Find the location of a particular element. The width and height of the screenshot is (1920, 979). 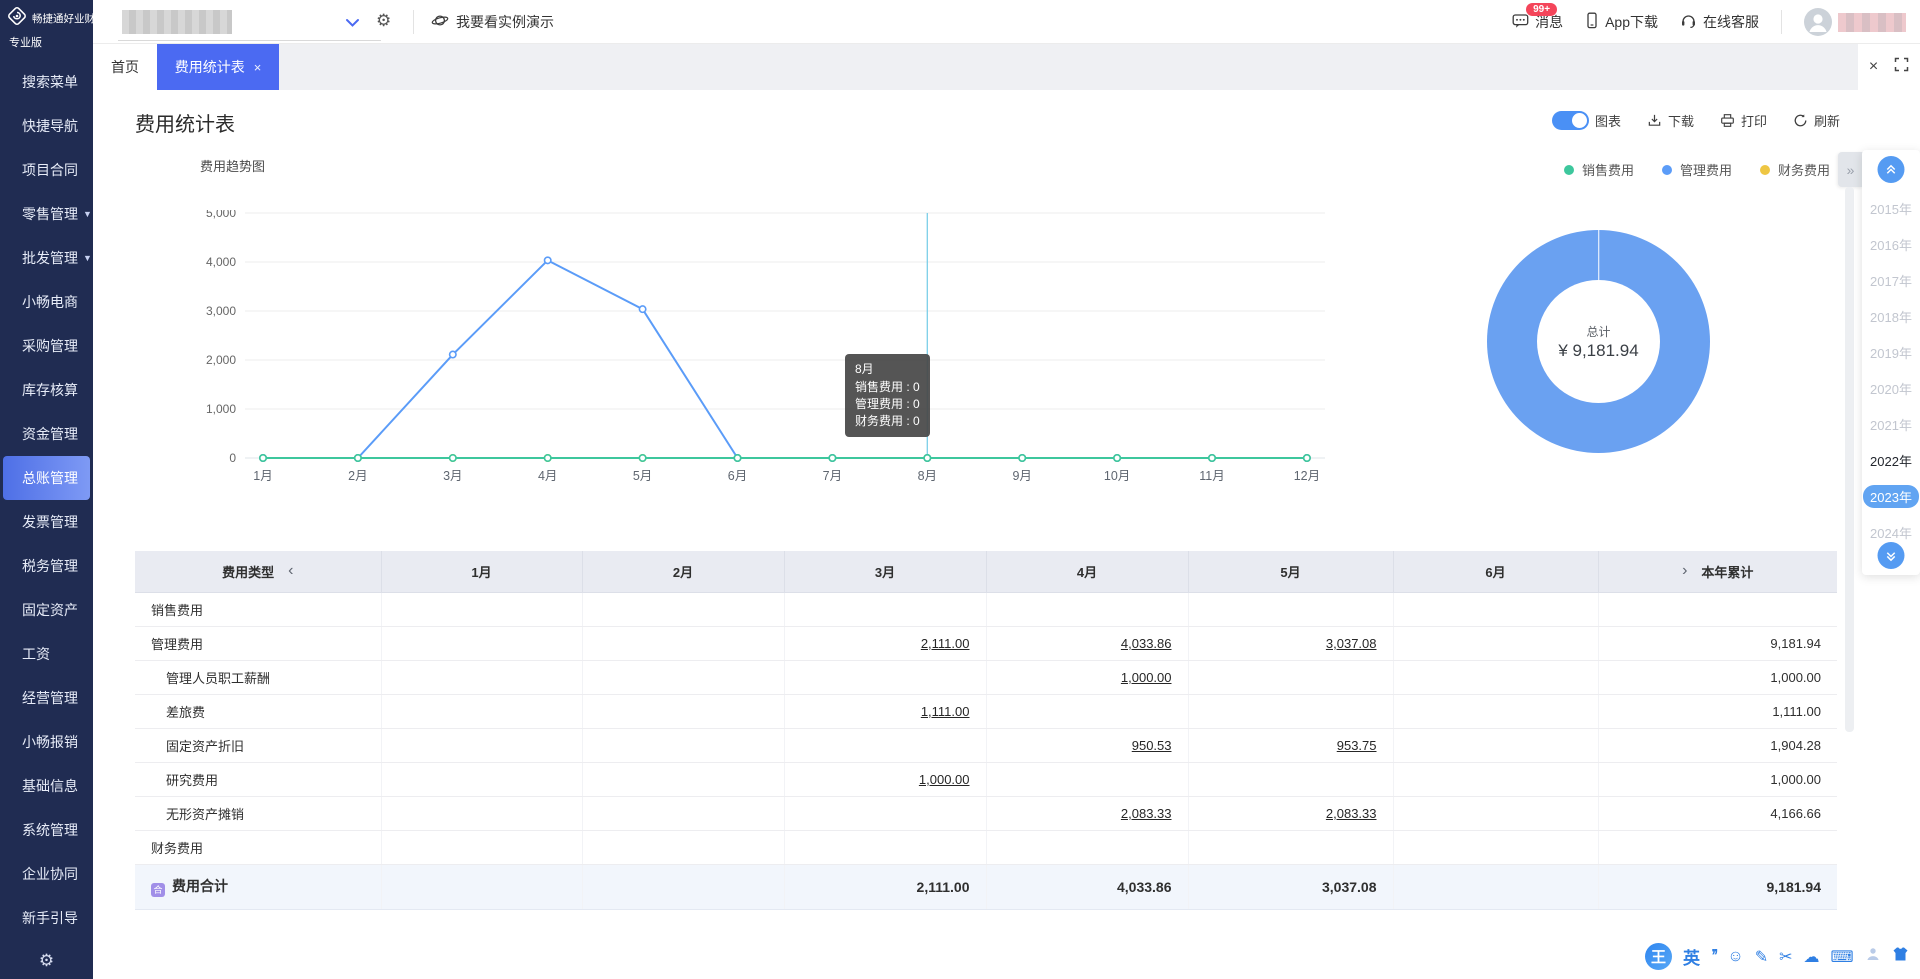

sidebar-settings-gear-icon: ⚙ is located at coordinates (46, 960).